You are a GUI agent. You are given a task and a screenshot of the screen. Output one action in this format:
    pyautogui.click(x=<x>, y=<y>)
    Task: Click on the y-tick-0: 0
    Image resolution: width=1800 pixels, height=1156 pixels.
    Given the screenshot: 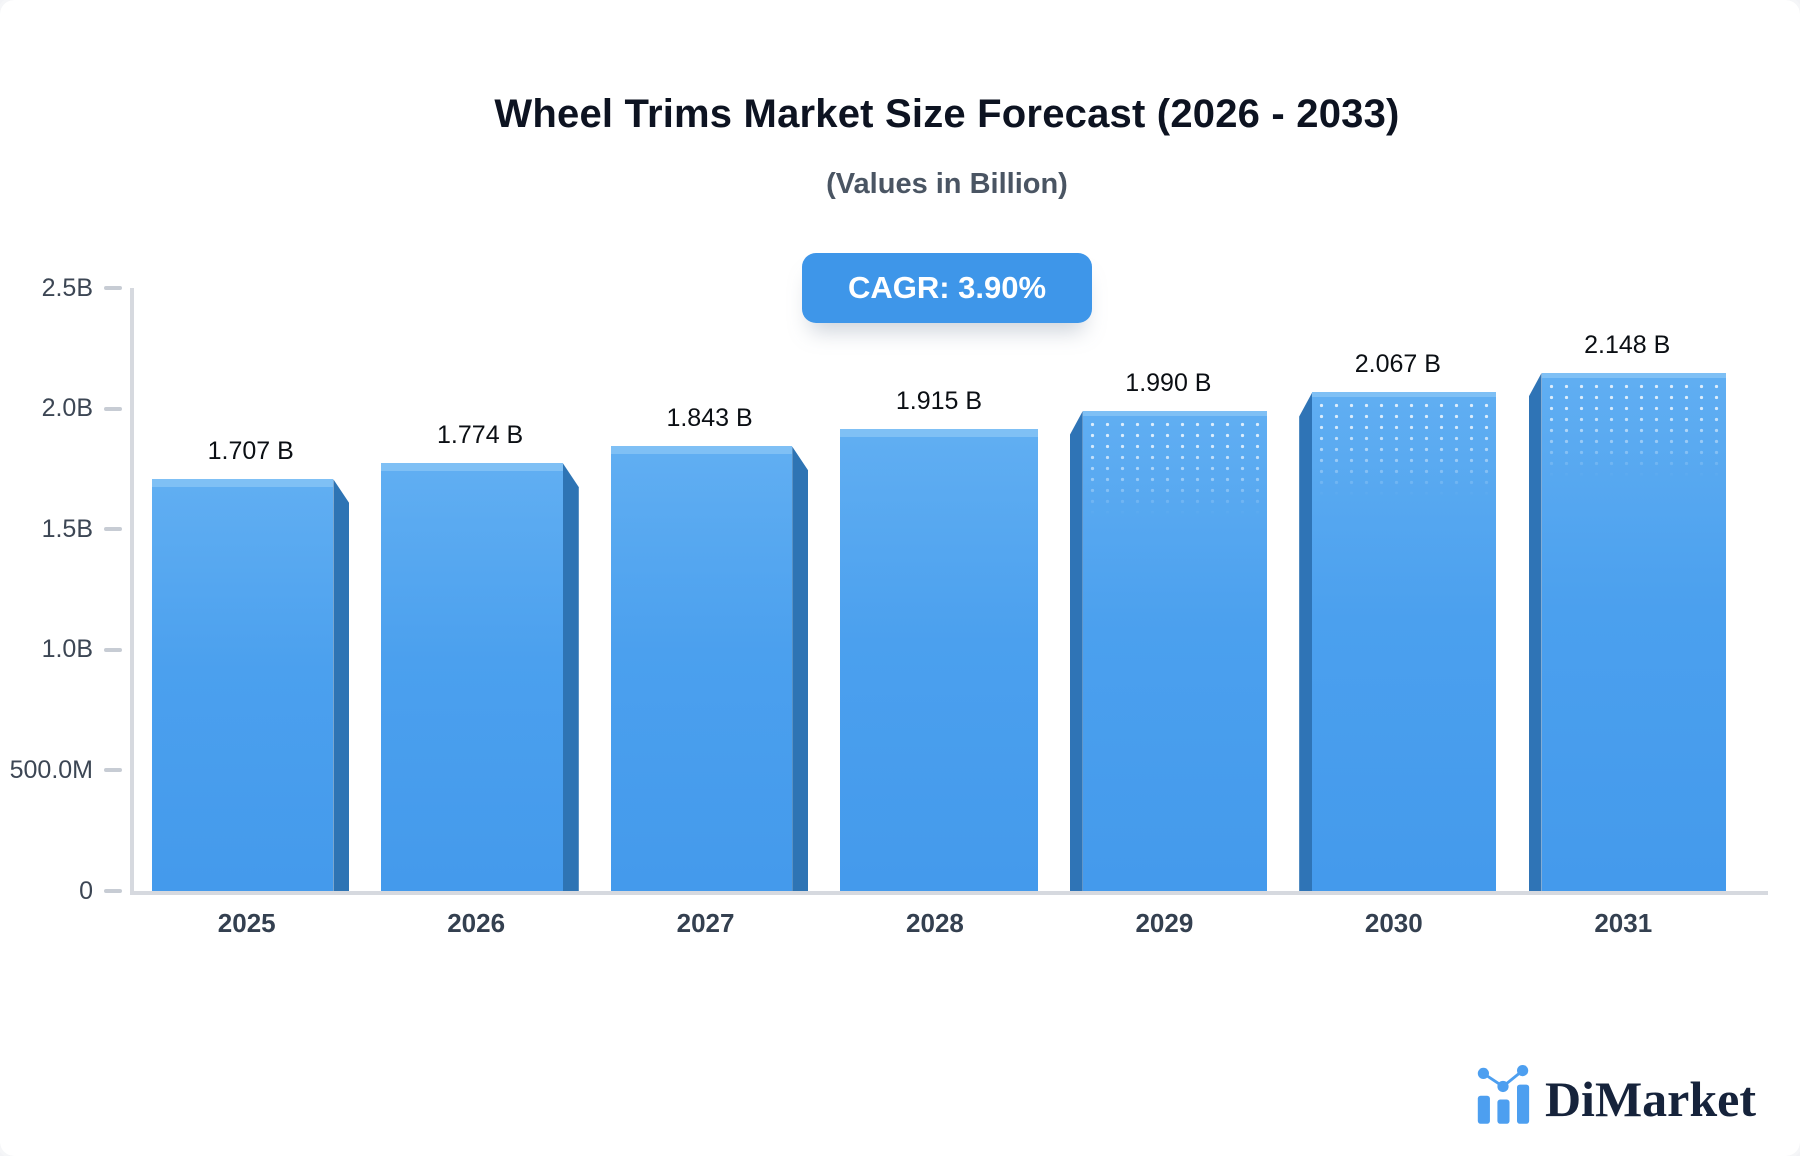 What is the action you would take?
    pyautogui.click(x=100, y=891)
    